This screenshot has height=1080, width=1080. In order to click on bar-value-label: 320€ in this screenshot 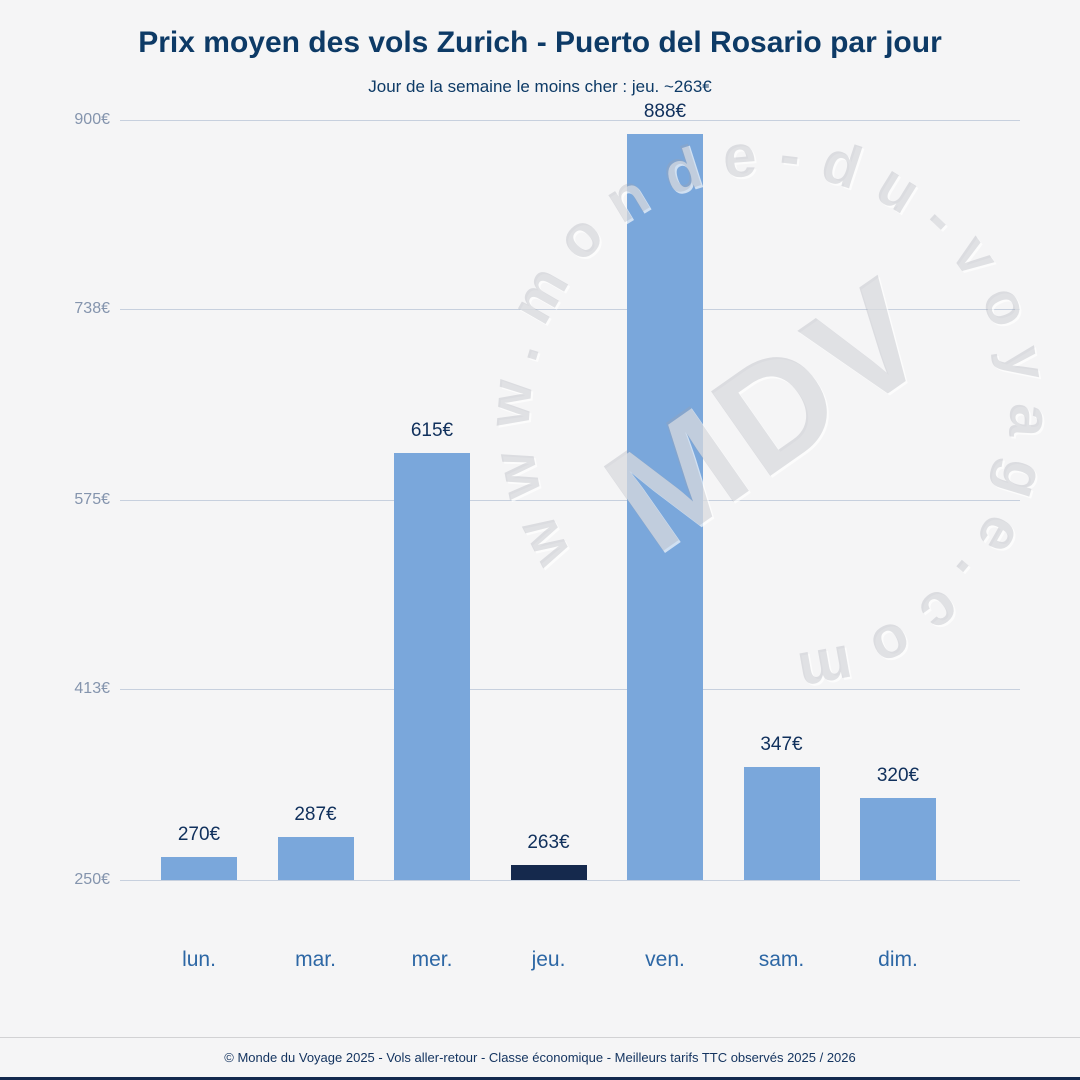, I will do `click(898, 776)`.